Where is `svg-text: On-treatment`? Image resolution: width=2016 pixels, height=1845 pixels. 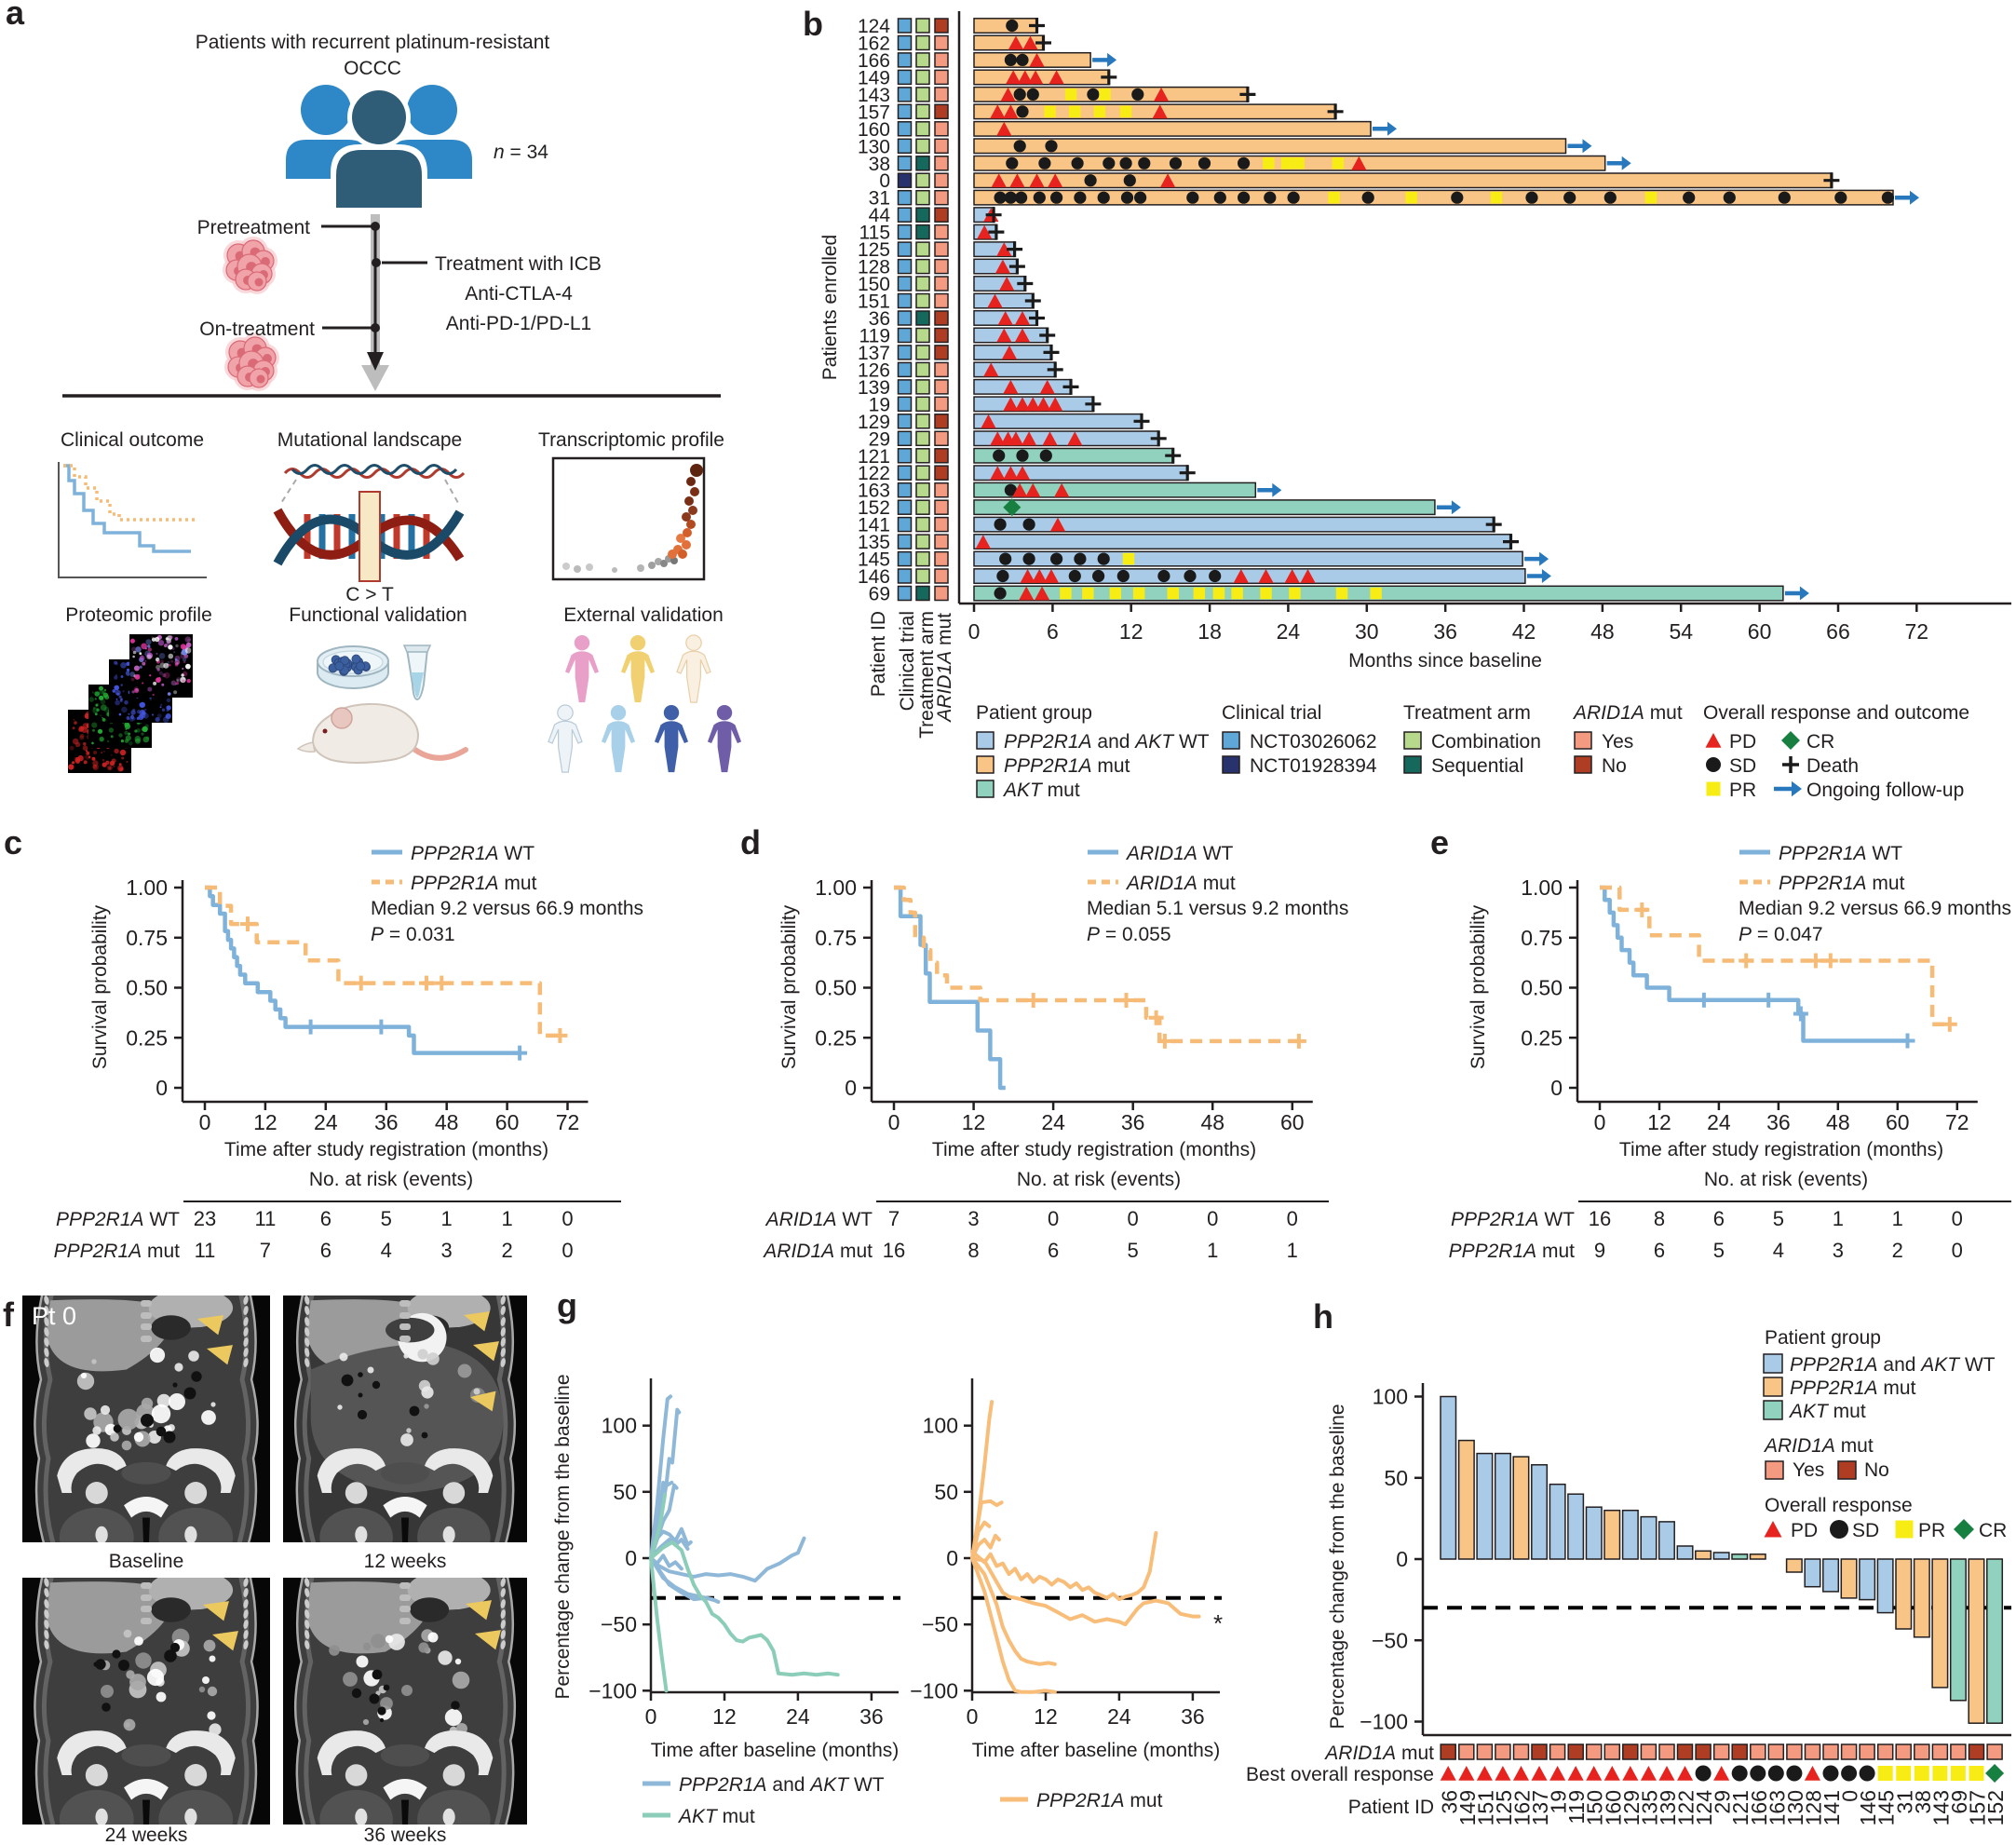
svg-text: On-treatment is located at coordinates (257, 330).